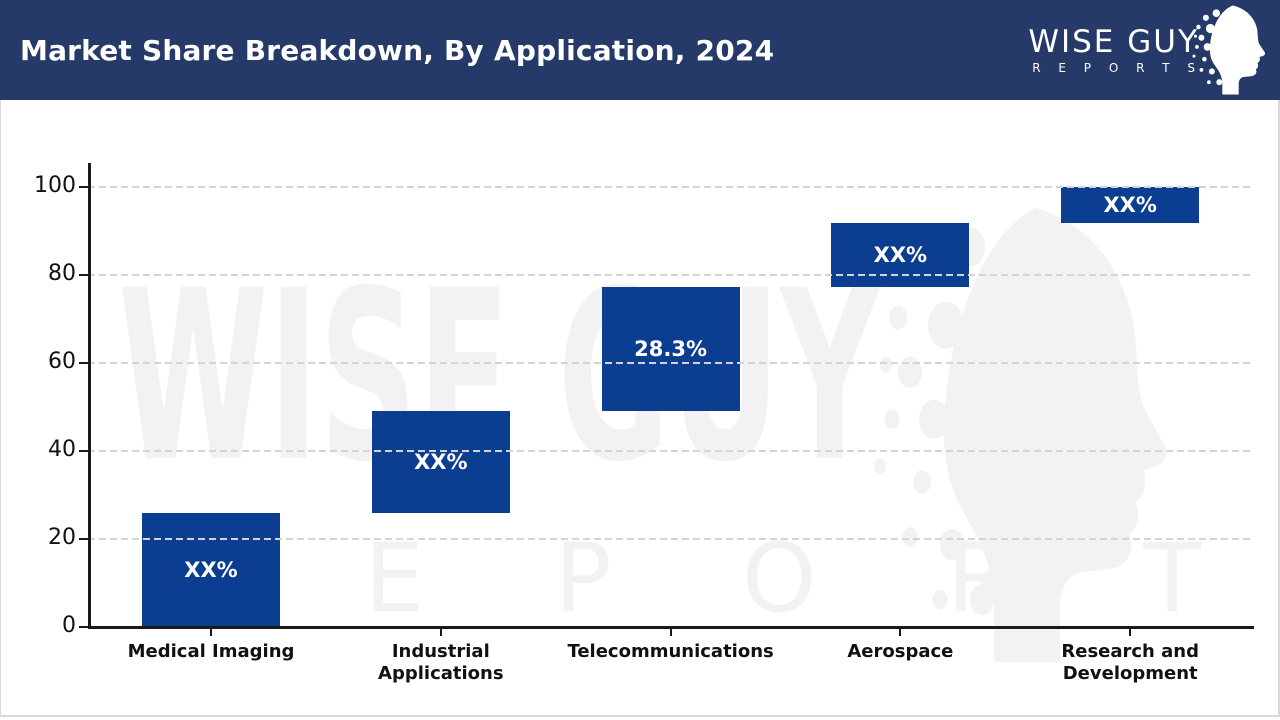 The image size is (1280, 720). What do you see at coordinates (670, 651) in the screenshot?
I see `x-category-label: Telecommunications` at bounding box center [670, 651].